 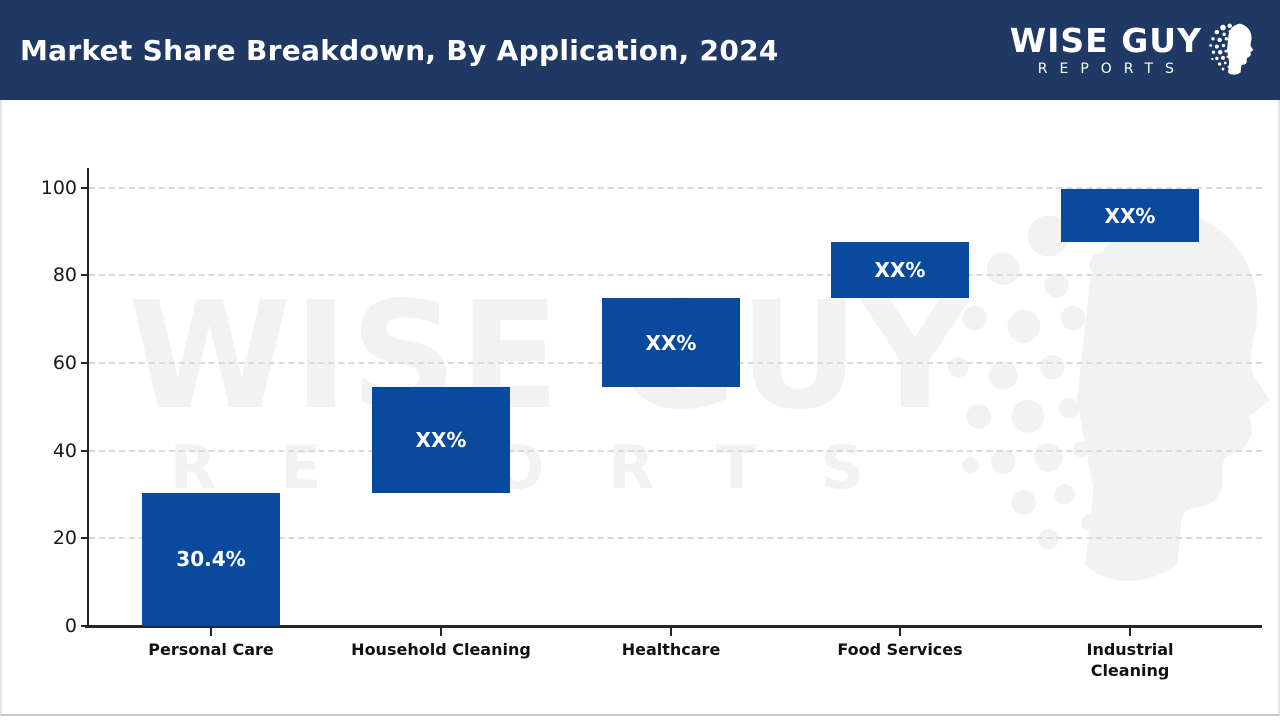 I want to click on logo-text: WISE GUY REPORTS, so click(x=1106, y=50).